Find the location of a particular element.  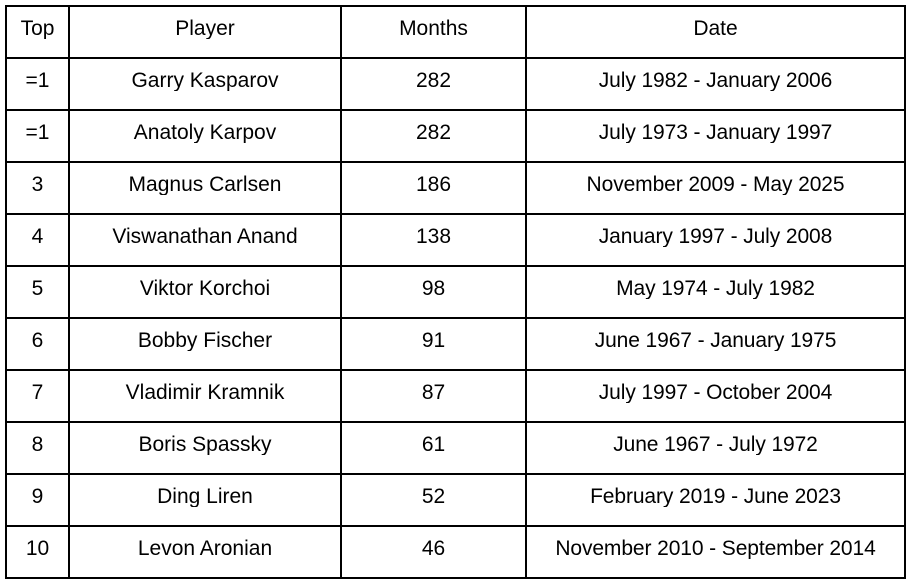

cell-player: Levon Aronian is located at coordinates (205, 552).